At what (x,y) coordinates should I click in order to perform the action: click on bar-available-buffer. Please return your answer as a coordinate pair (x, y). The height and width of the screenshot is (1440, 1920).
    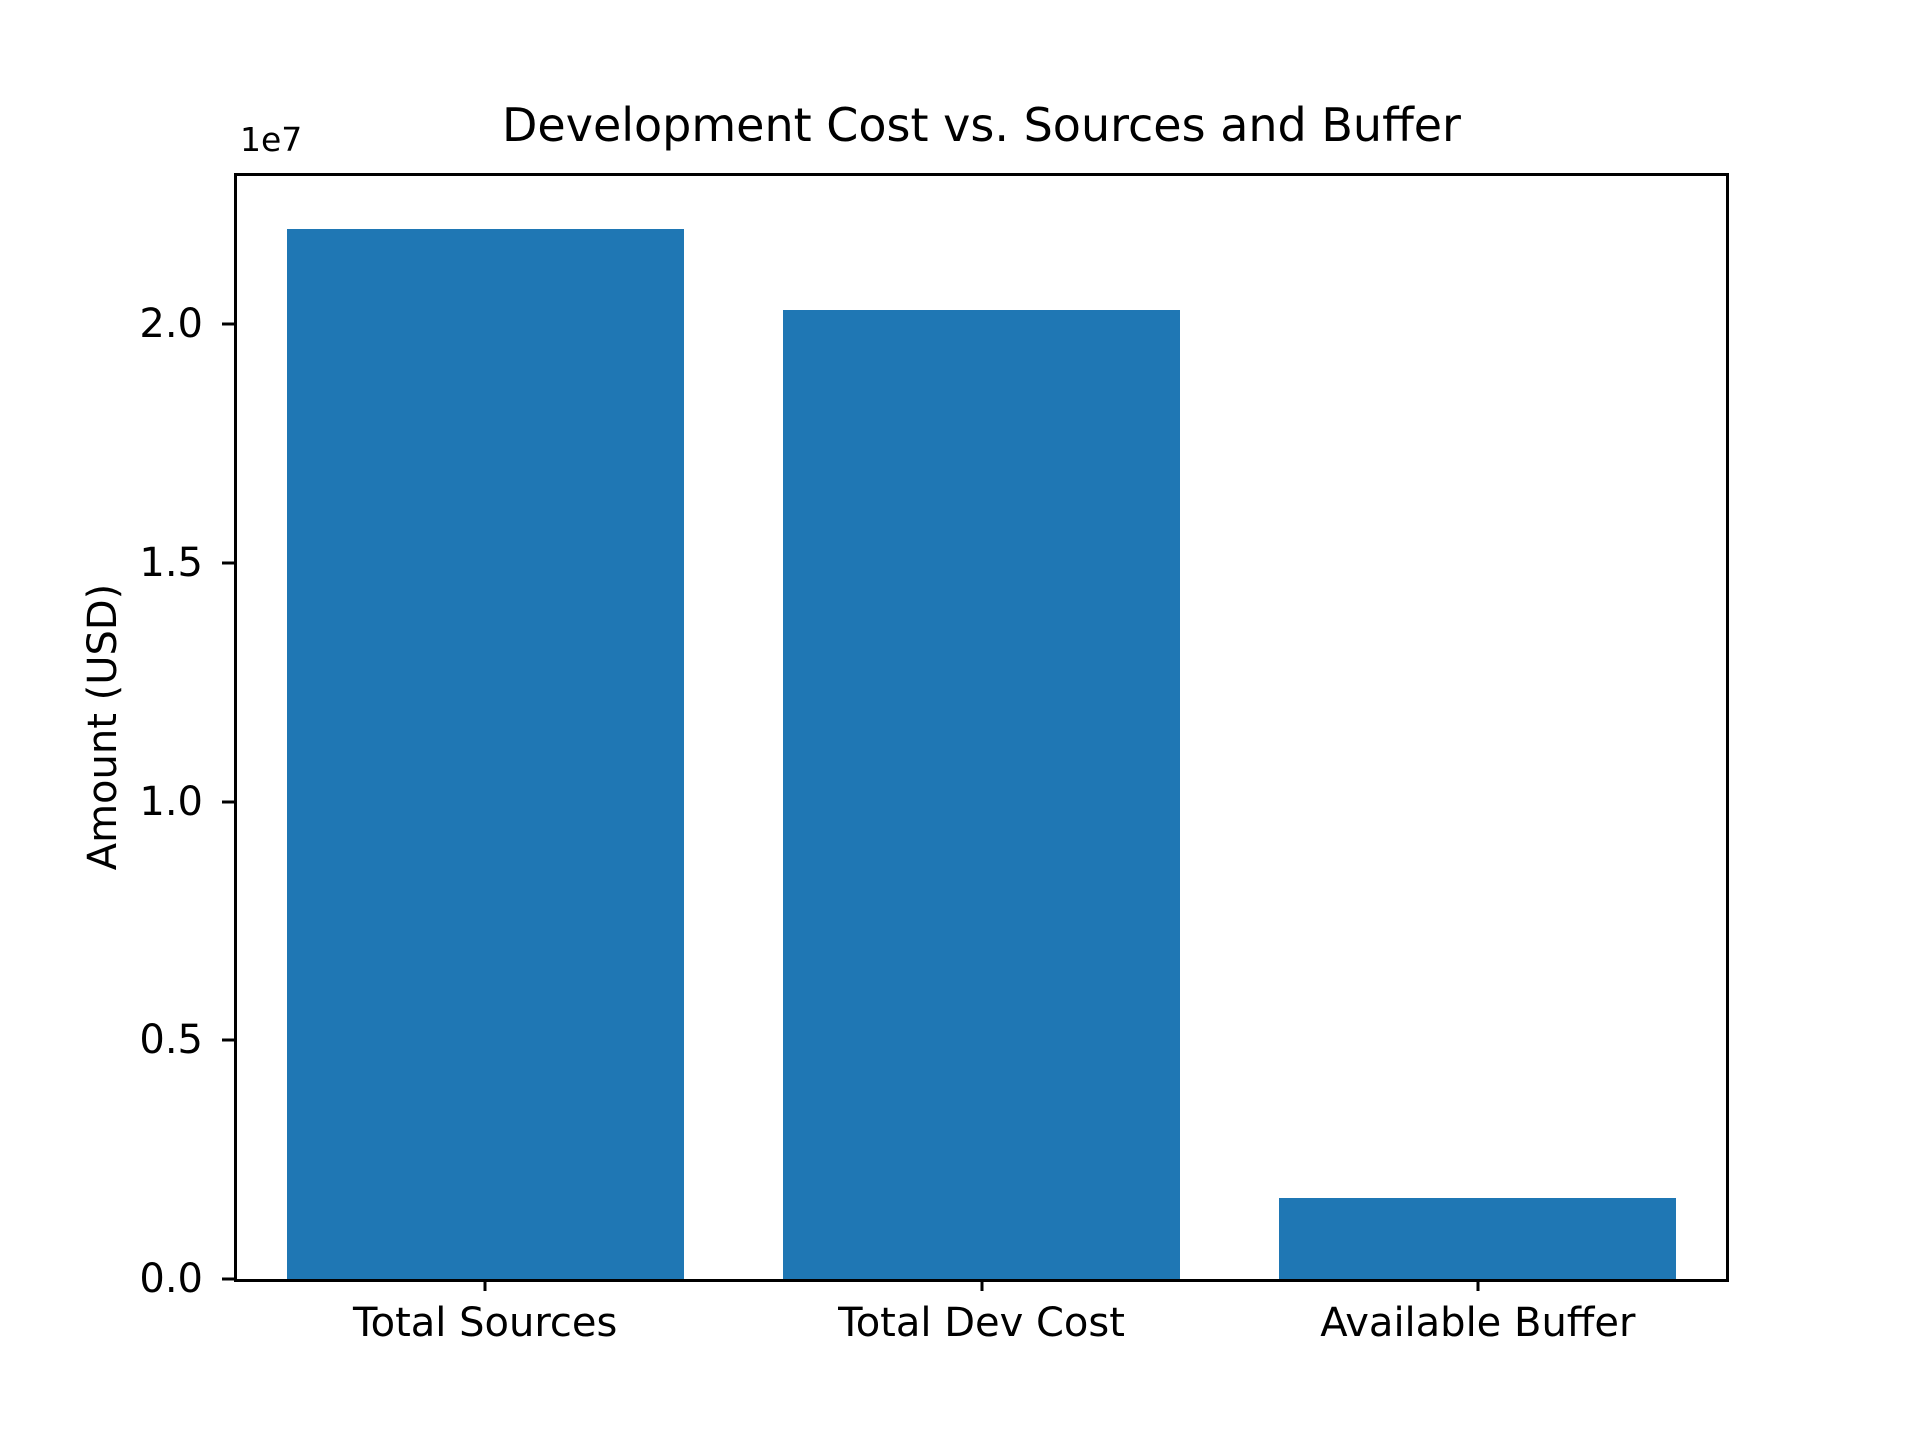
    Looking at the image, I should click on (1478, 1238).